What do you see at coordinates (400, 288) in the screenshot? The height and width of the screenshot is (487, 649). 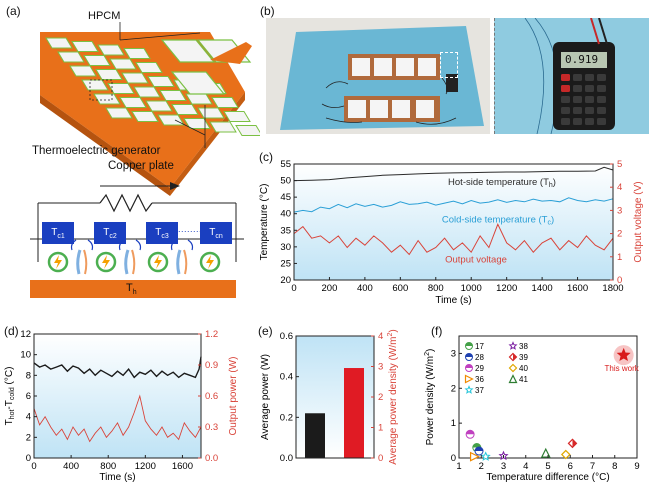 I see `x-tick-label: 600` at bounding box center [400, 288].